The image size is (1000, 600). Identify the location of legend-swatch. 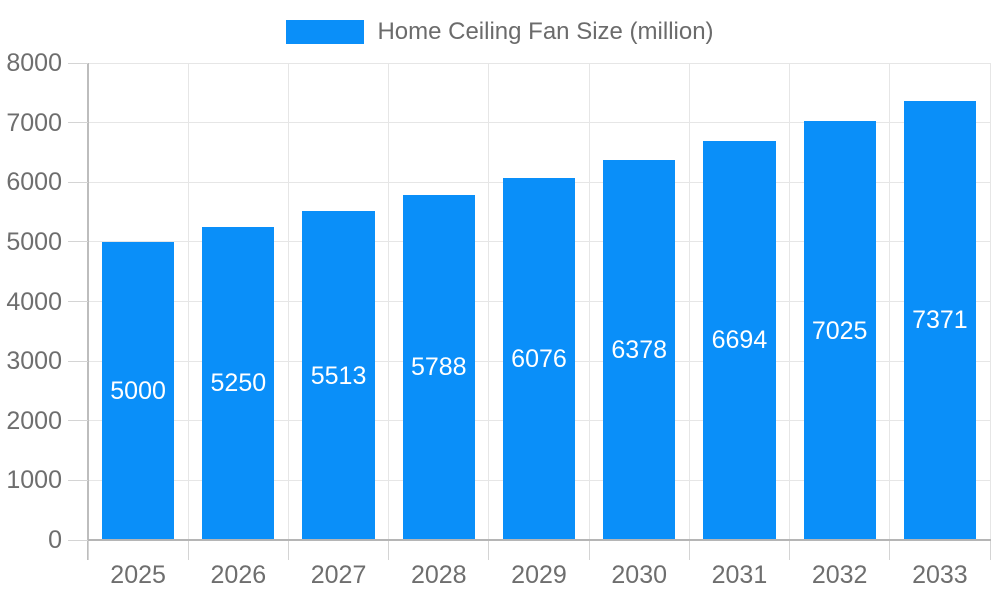
(325, 32).